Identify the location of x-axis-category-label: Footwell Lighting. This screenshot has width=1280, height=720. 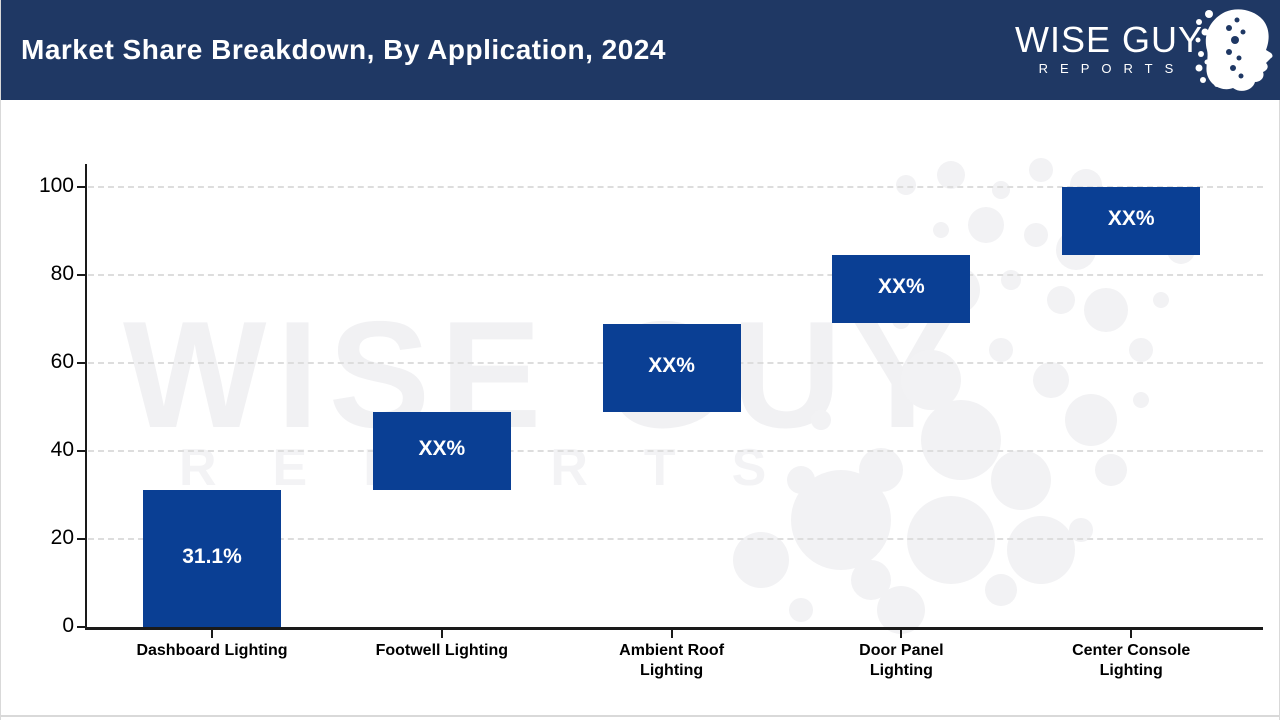
(442, 651).